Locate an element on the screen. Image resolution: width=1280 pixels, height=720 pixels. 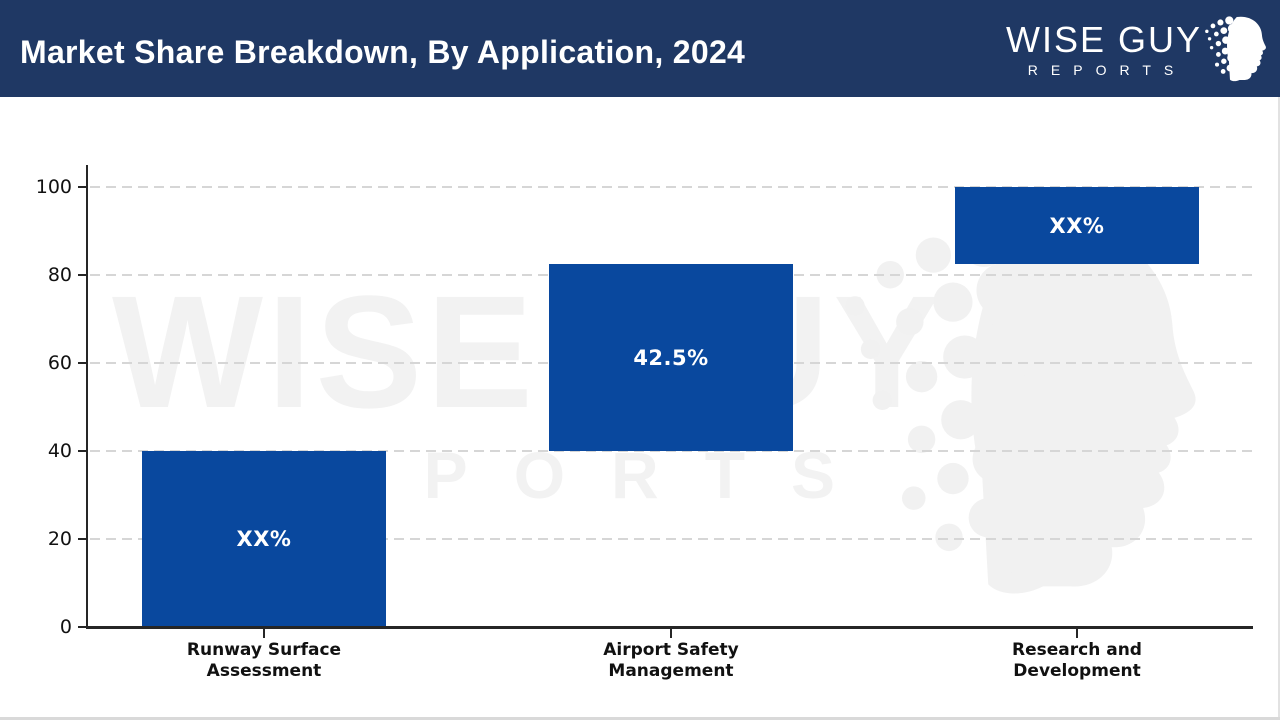
x-category-label-line: Management is located at coordinates (671, 671).